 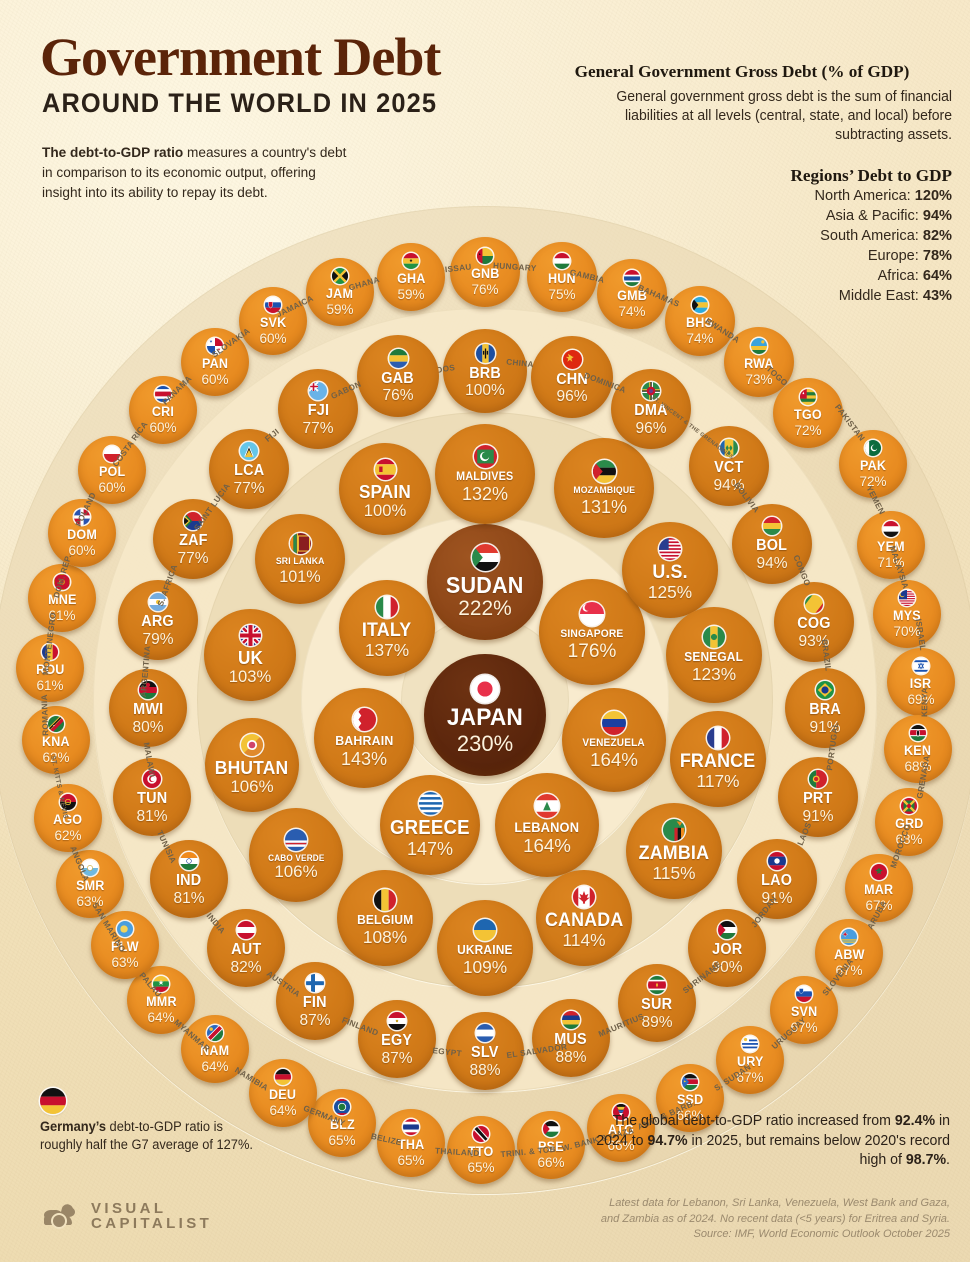 What do you see at coordinates (296, 855) in the screenshot?
I see `bubble-cpv: CABO VERDE 106%` at bounding box center [296, 855].